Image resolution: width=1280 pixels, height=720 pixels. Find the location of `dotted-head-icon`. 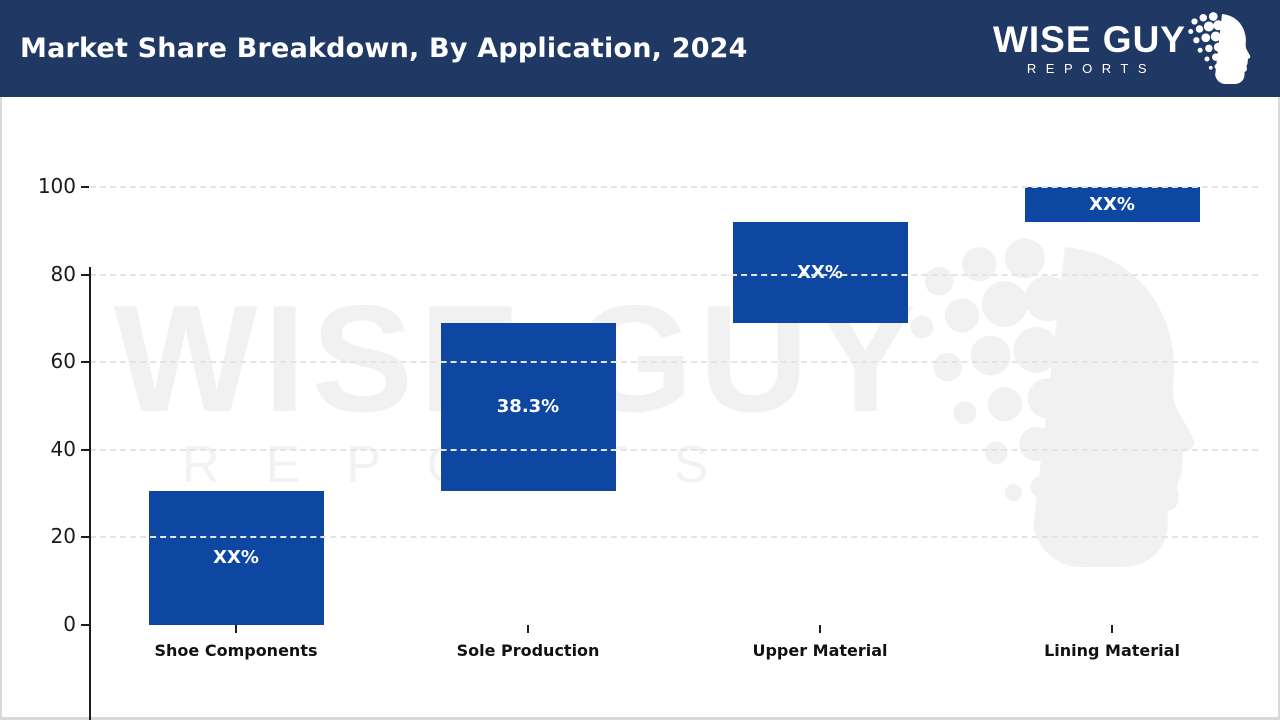

dotted-head-icon is located at coordinates (1219, 47).